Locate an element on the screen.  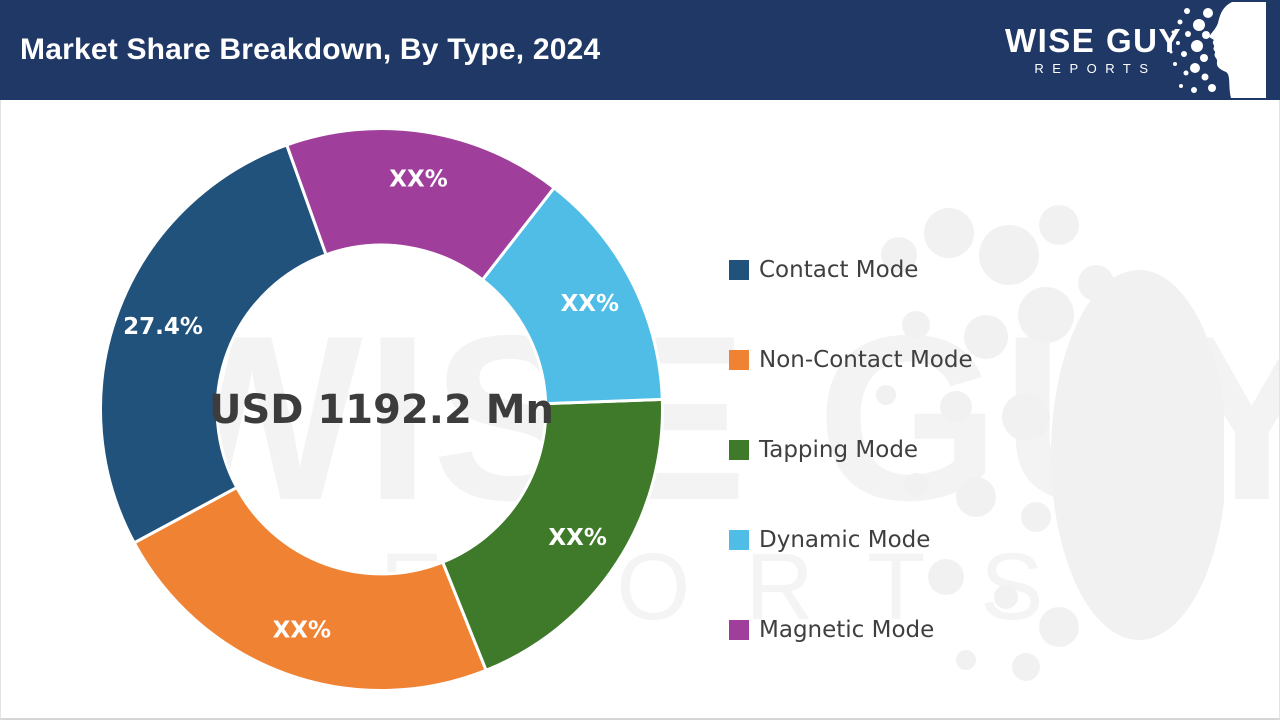
legend-label-contact-mode: Contact Mode is located at coordinates (839, 270).